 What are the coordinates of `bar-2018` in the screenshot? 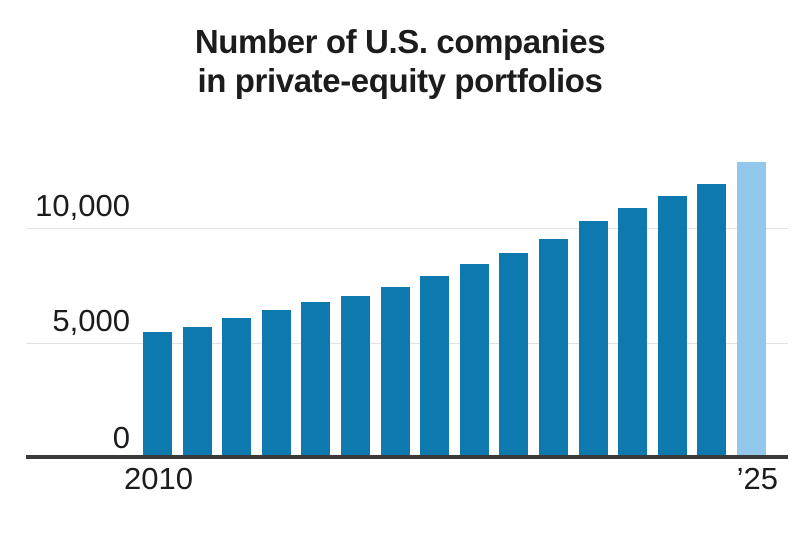 It's located at (474, 359).